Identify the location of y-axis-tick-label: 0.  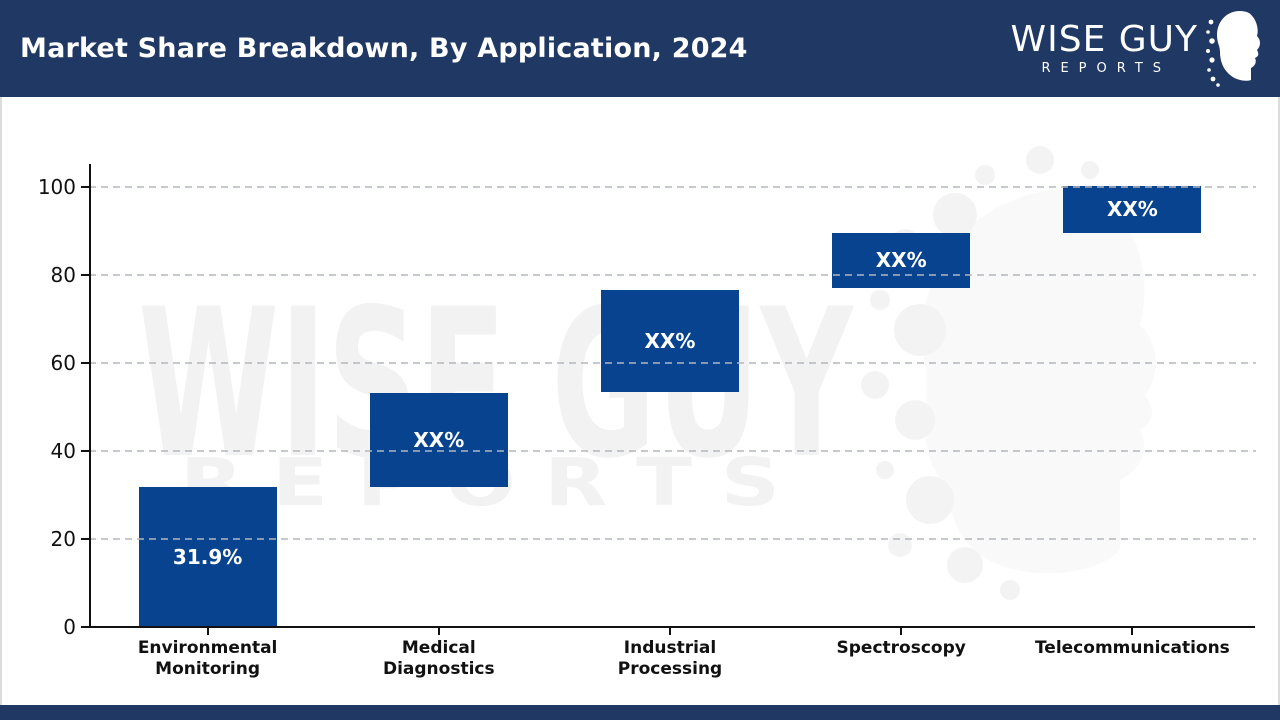
(69, 627).